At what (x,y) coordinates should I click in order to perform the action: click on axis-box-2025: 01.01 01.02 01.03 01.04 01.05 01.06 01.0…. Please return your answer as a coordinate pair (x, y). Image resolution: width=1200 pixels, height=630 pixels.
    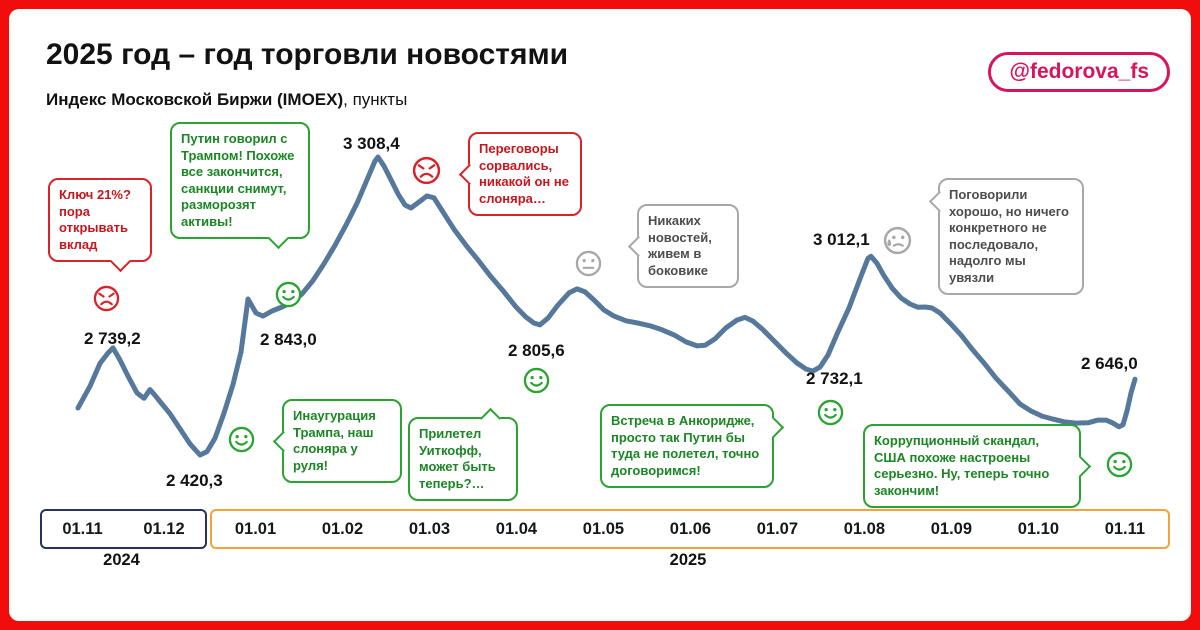
    Looking at the image, I should click on (690, 529).